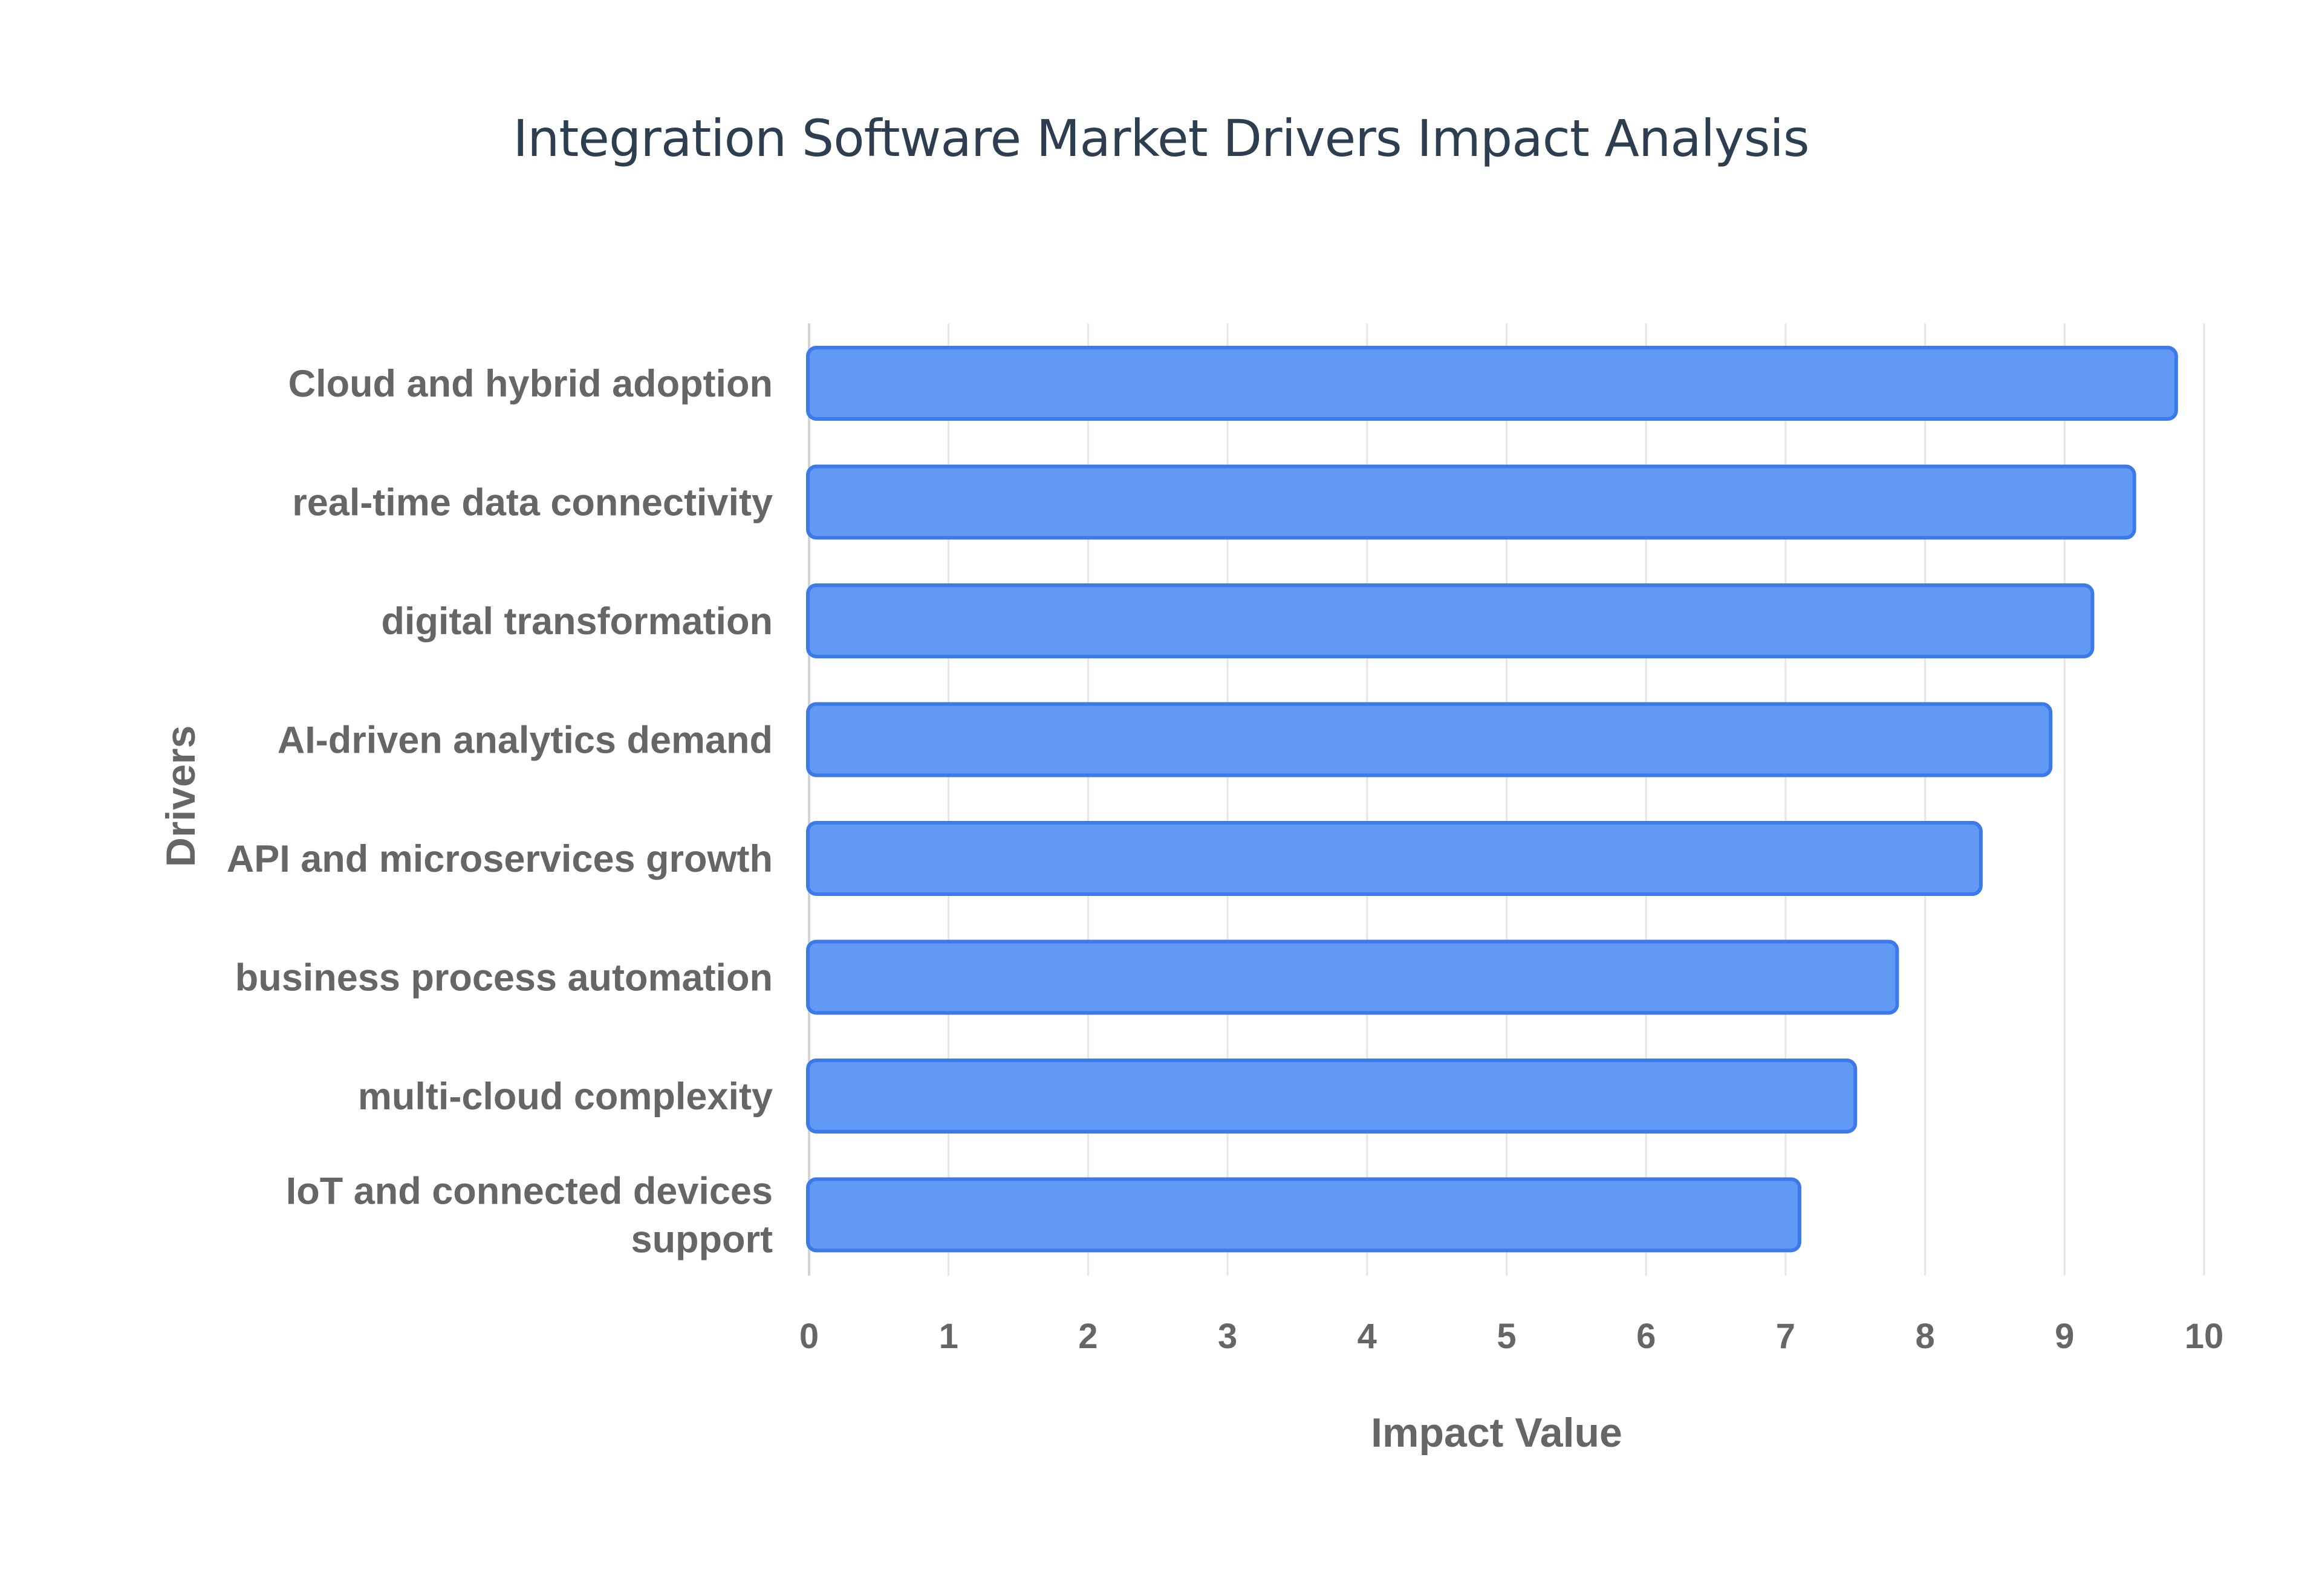 The width and height of the screenshot is (2322, 1596). I want to click on x-tick-label: 7, so click(1785, 1336).